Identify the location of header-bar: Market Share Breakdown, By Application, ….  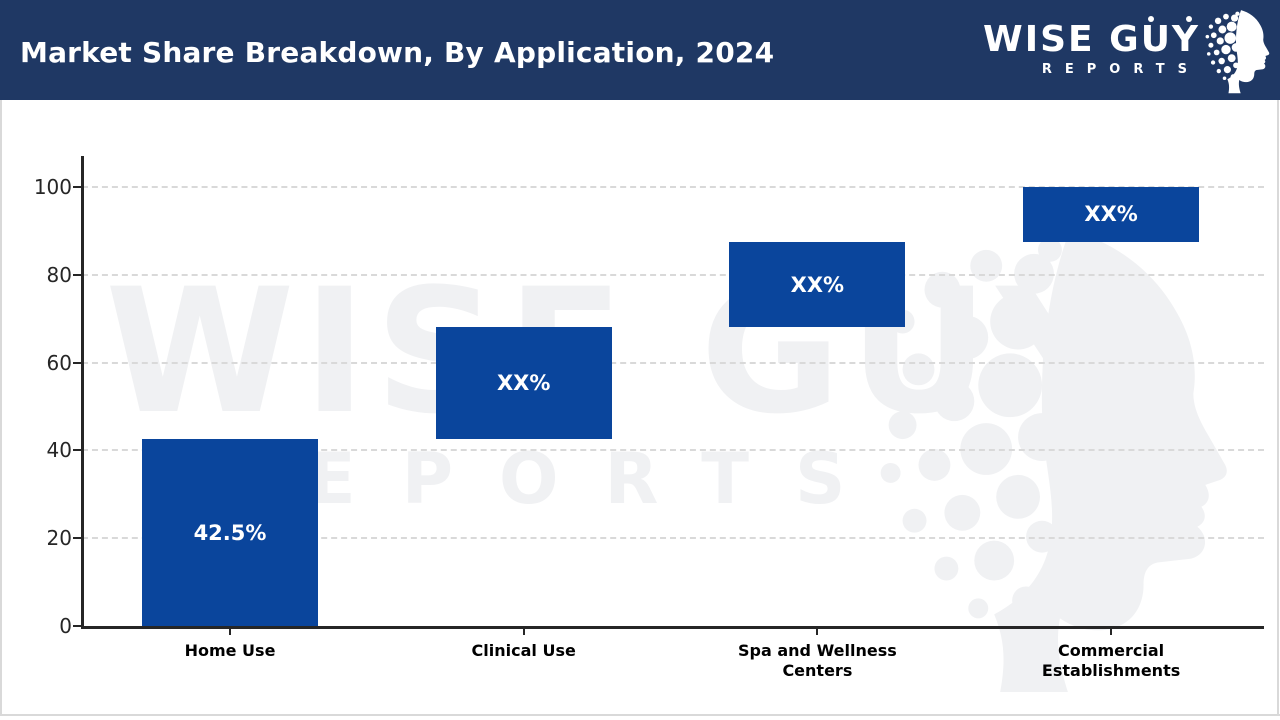
(640, 50).